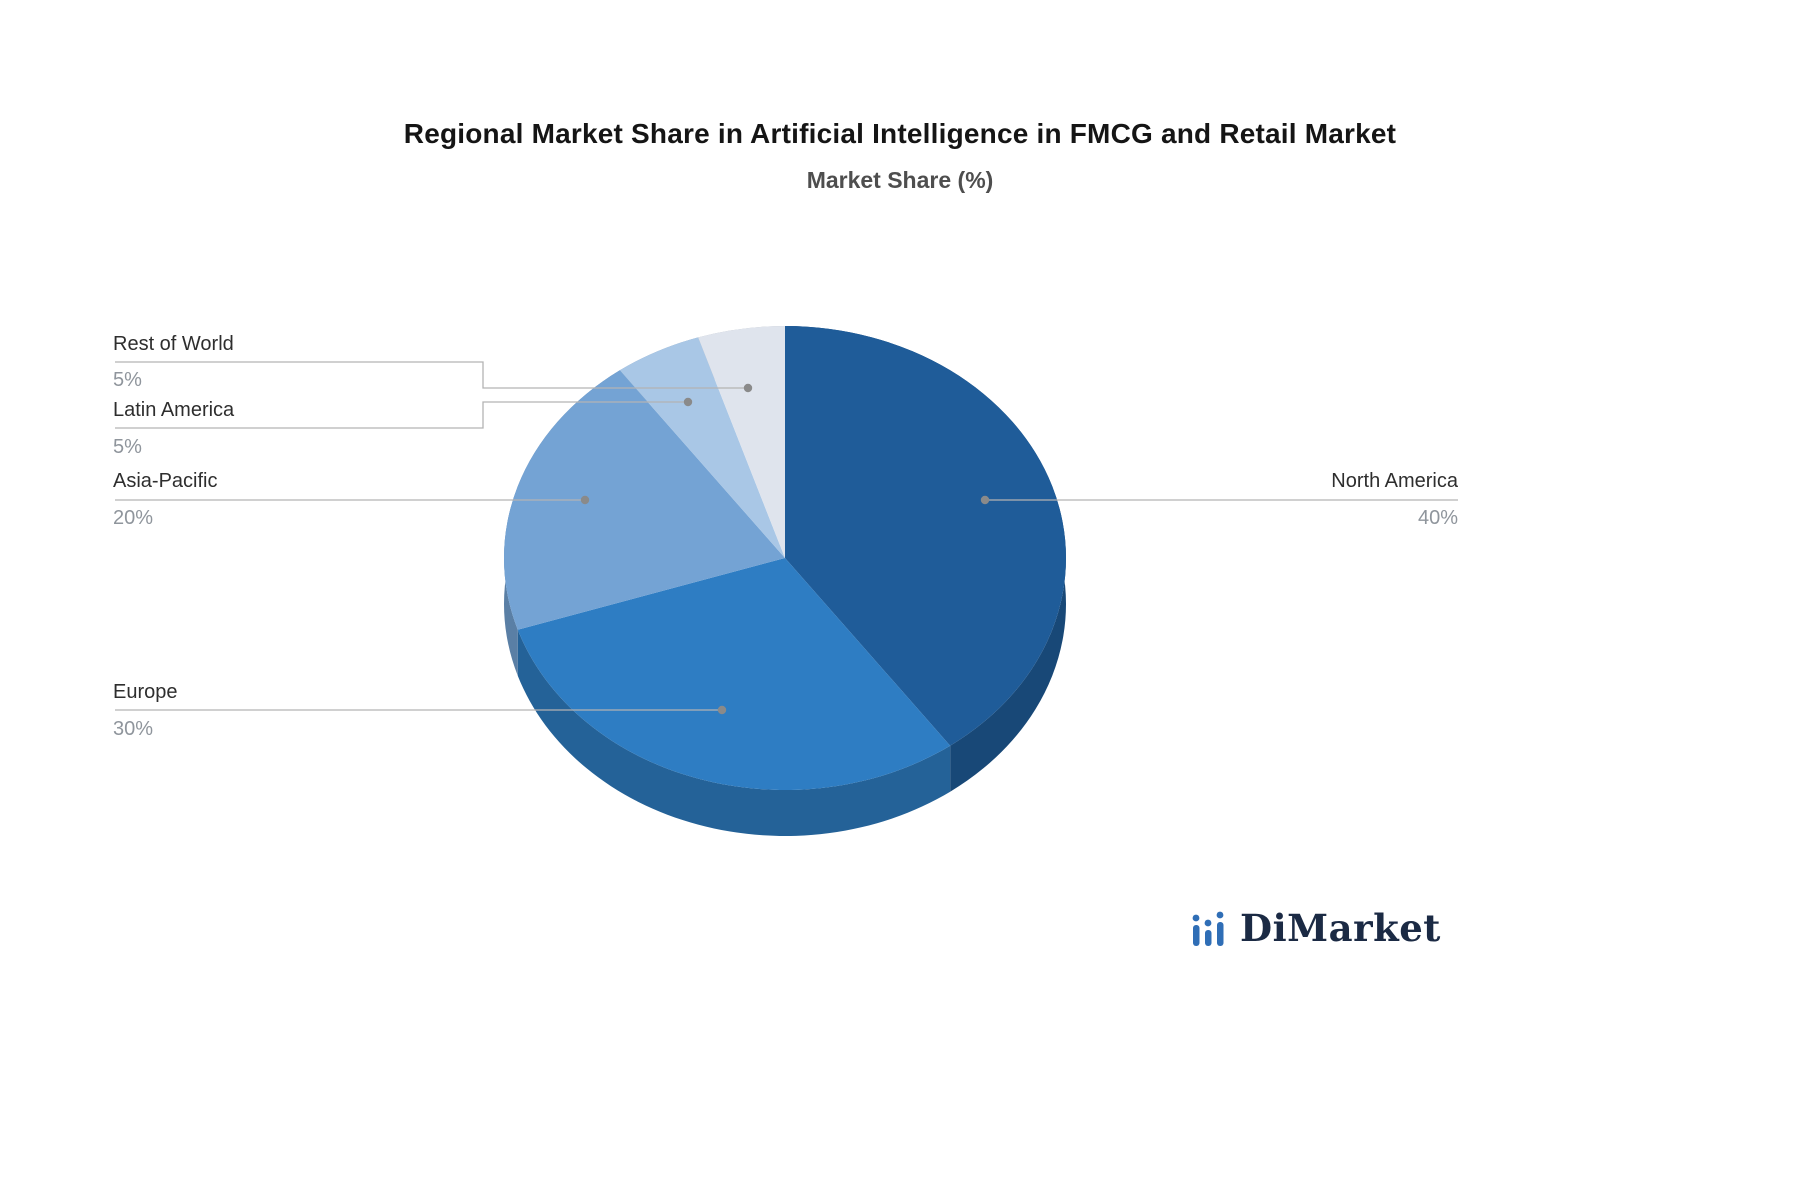 This screenshot has height=1196, width=1800. I want to click on slice-label-latin-america: Latin America, so click(174, 410).